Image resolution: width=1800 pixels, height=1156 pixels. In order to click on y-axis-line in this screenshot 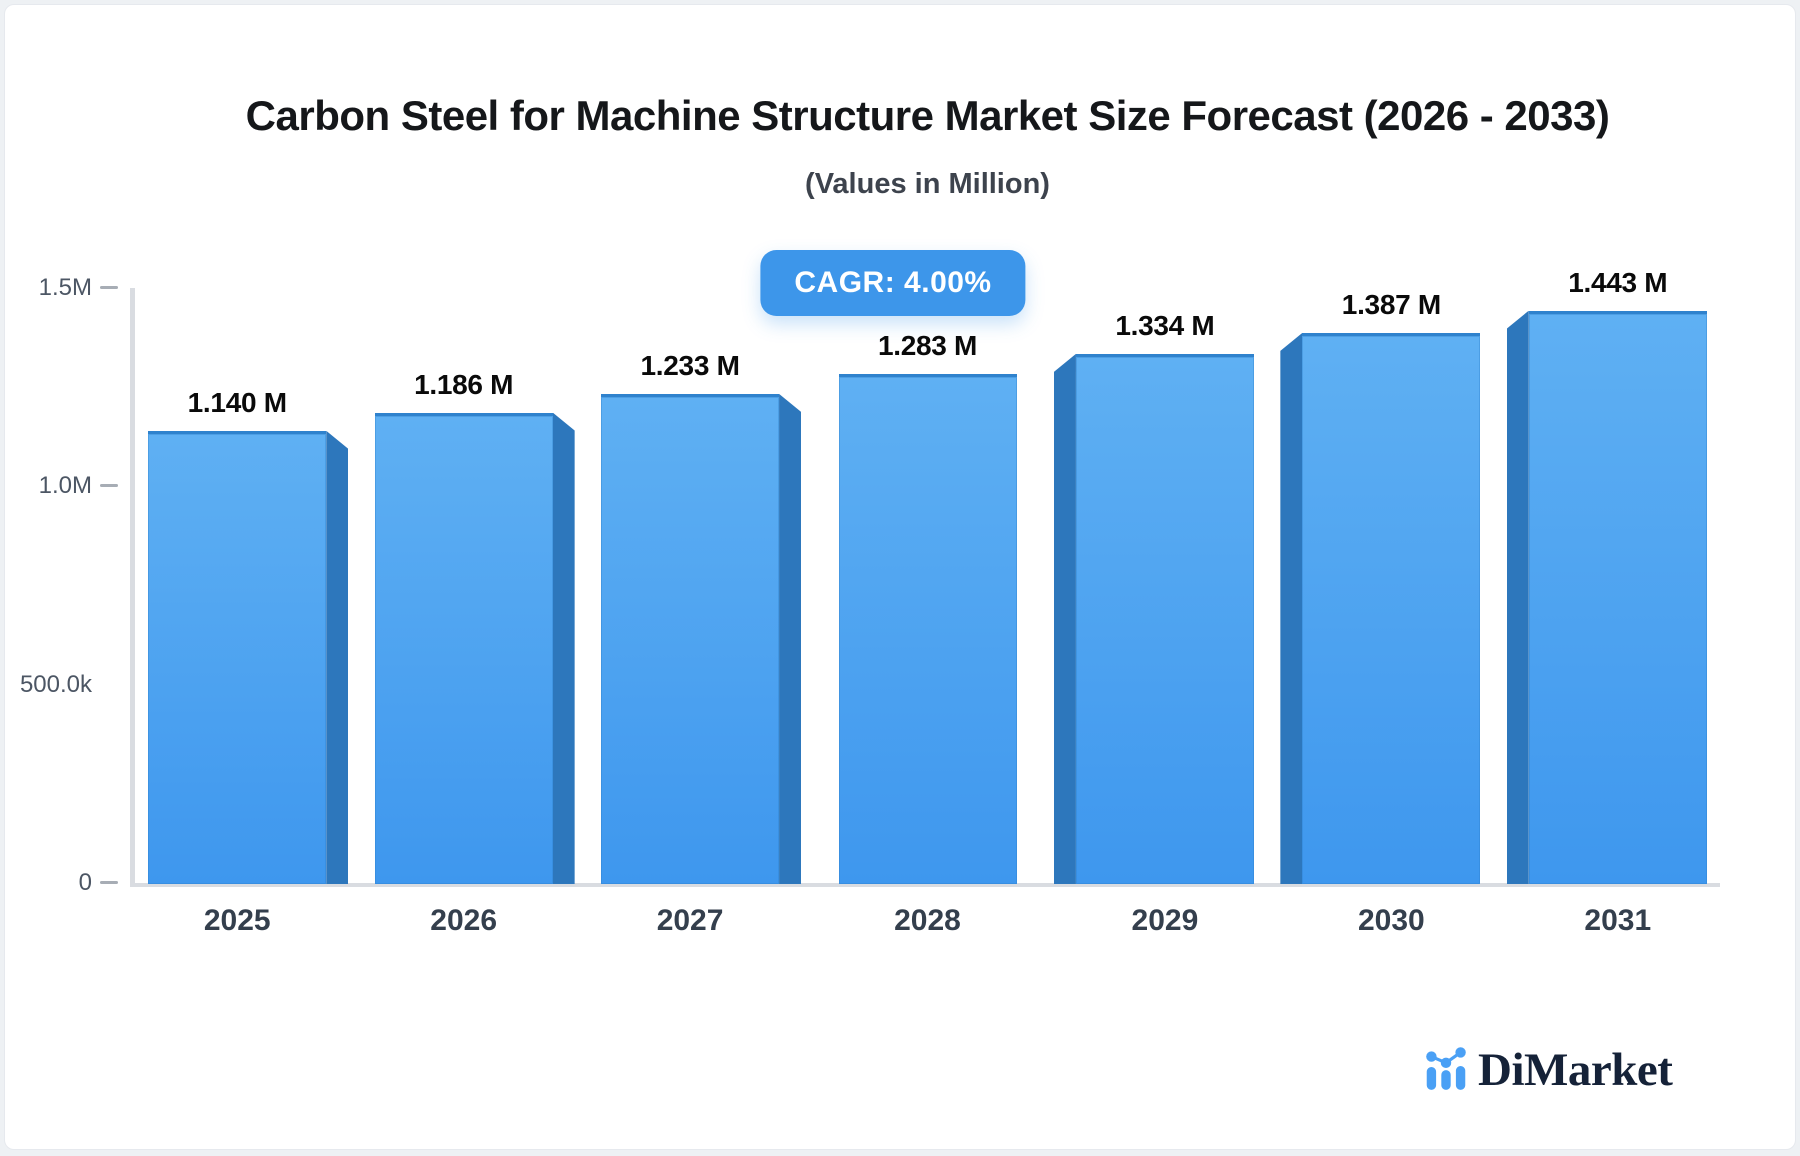, I will do `click(132, 587)`.